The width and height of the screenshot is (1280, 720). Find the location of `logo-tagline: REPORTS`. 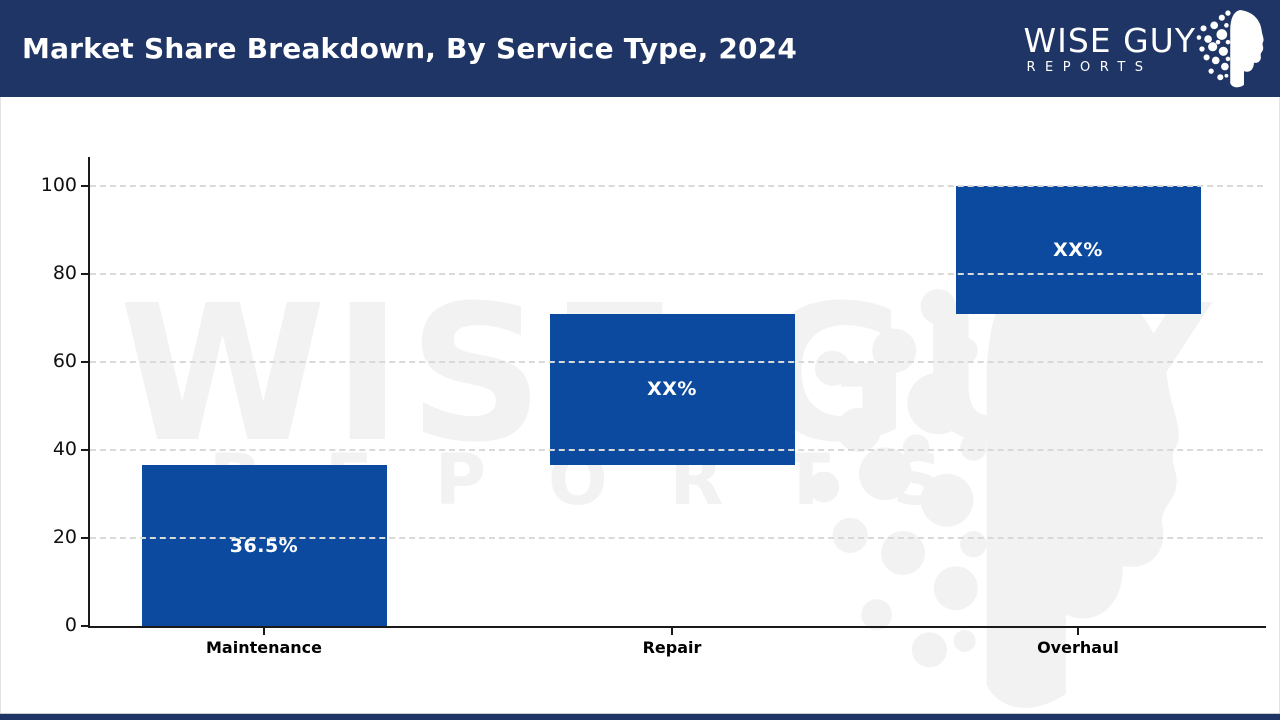

logo-tagline: REPORTS is located at coordinates (1089, 67).